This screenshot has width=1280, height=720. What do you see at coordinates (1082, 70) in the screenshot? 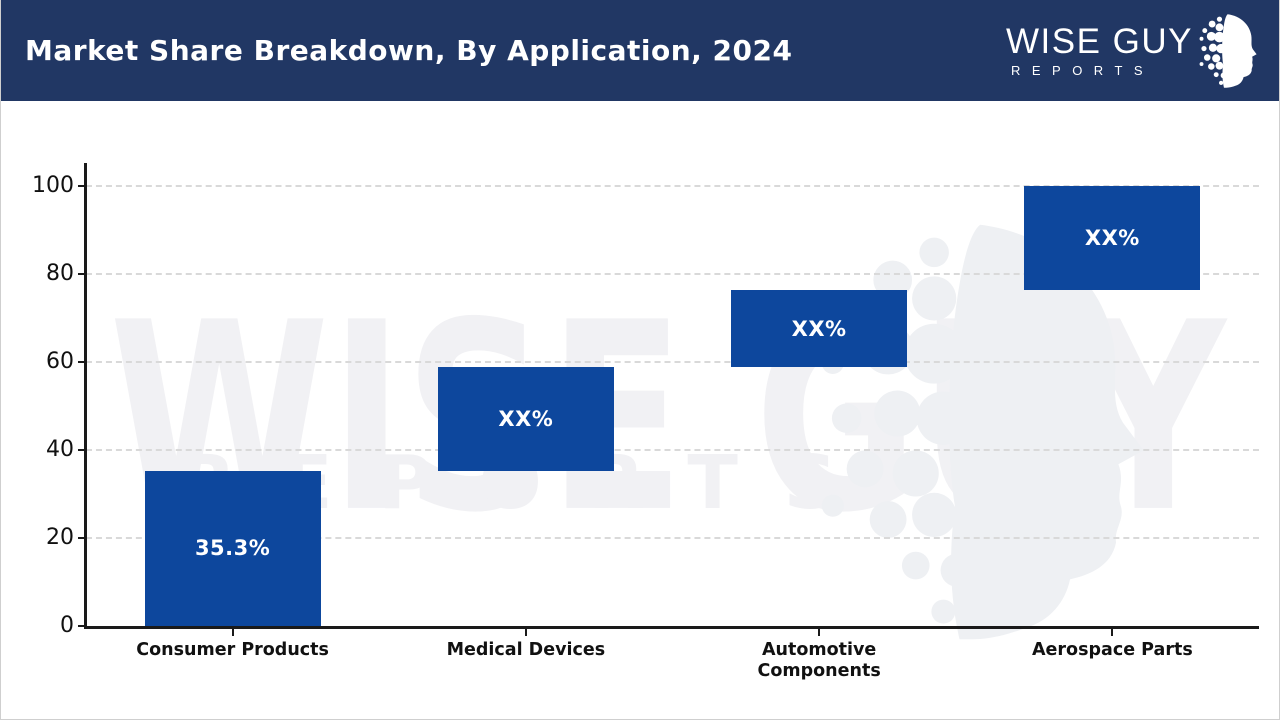
I see `brand-wordmark-sub: REPORTS` at bounding box center [1082, 70].